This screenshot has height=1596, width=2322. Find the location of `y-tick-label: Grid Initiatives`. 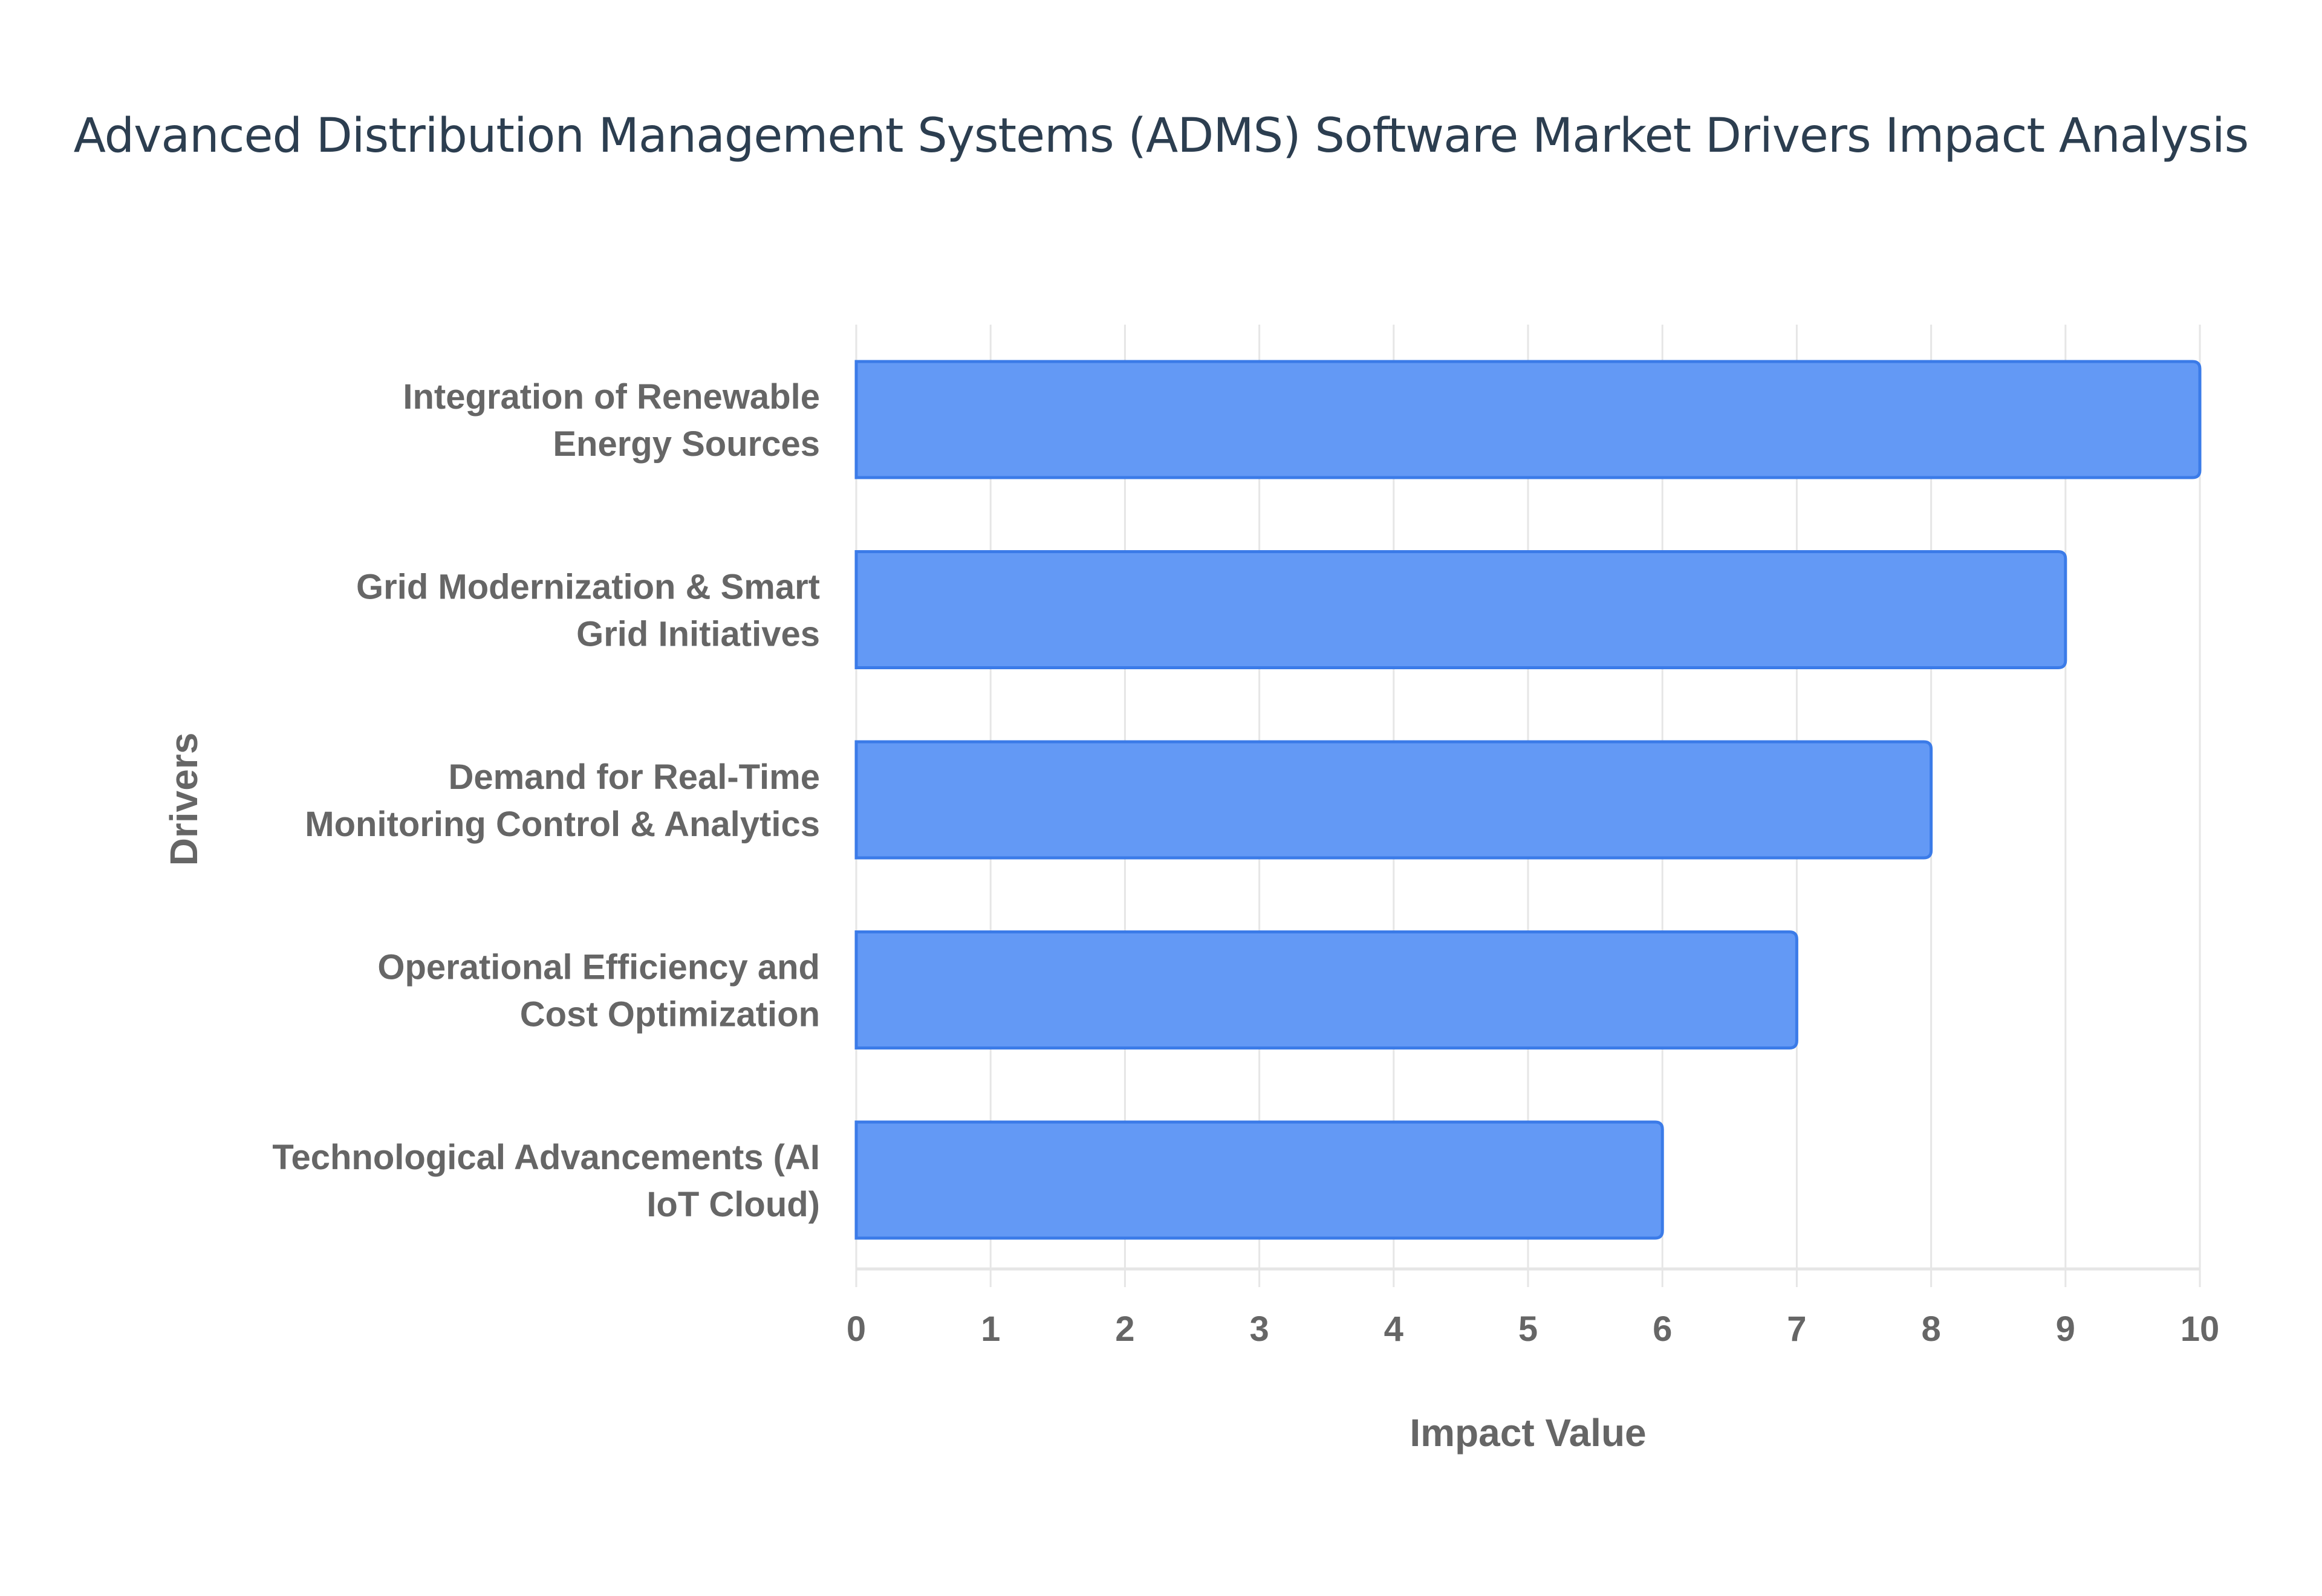

y-tick-label: Grid Initiatives is located at coordinates (698, 634).